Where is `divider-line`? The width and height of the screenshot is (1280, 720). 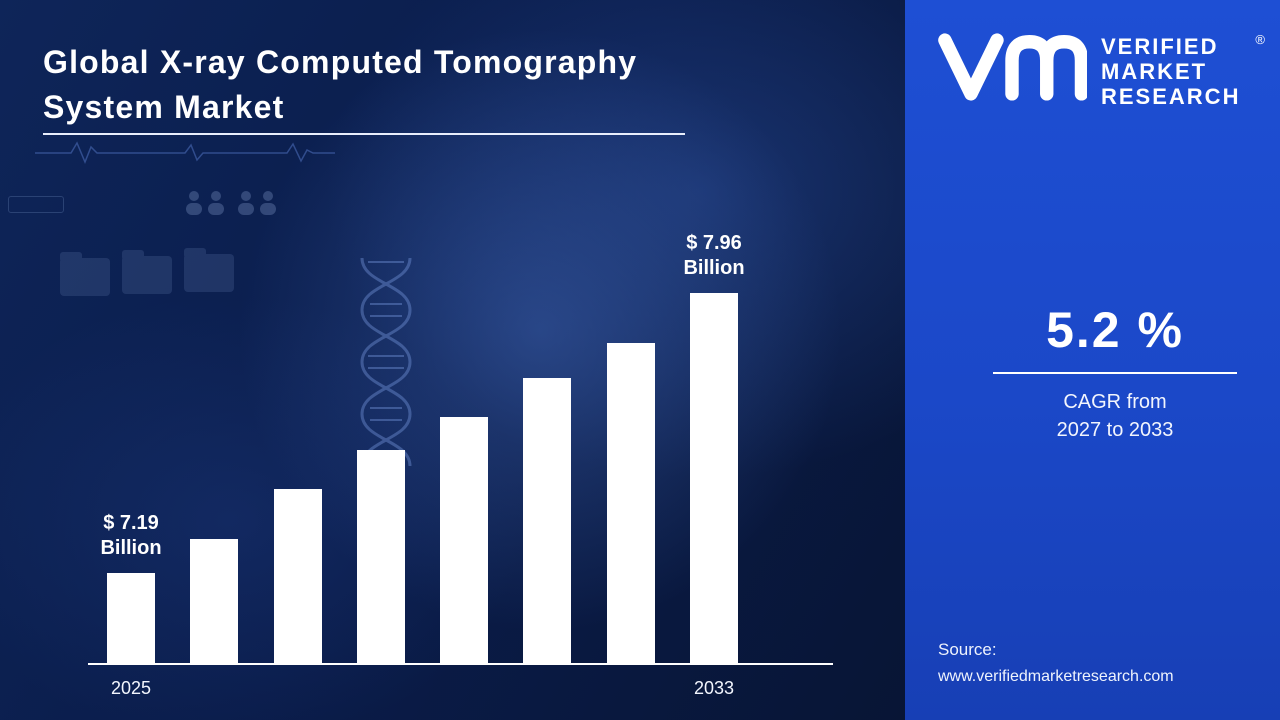
divider-line is located at coordinates (1115, 373).